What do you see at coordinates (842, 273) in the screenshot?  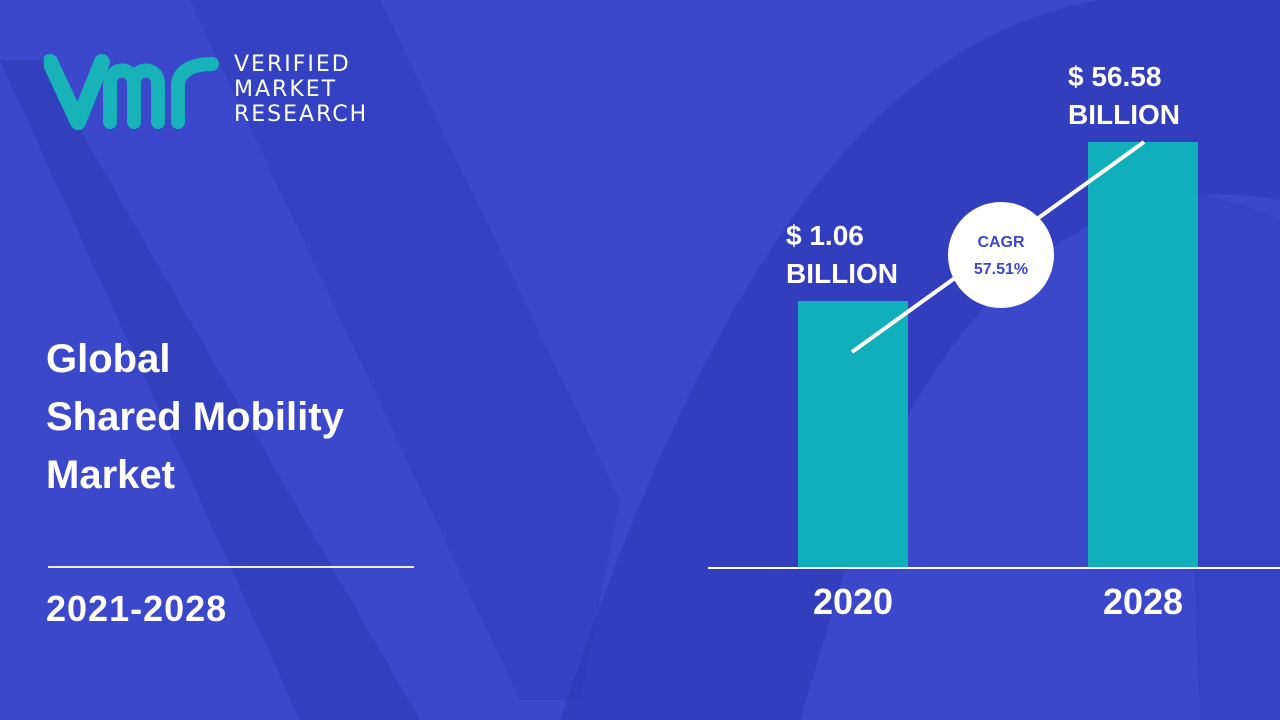 I see `value-label-2020-line-2: BILLION` at bounding box center [842, 273].